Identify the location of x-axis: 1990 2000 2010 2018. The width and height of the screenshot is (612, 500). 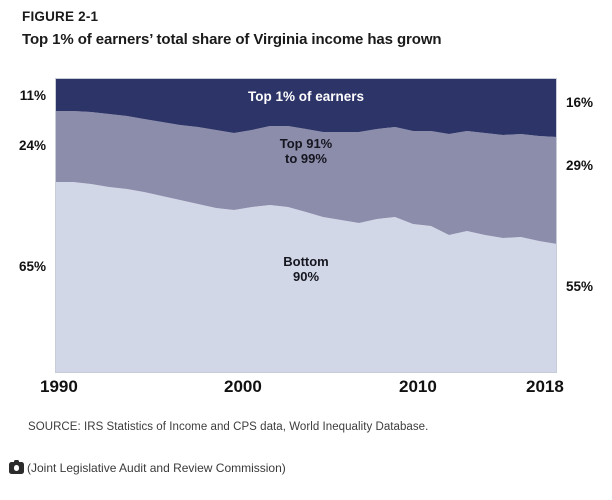
(306, 391).